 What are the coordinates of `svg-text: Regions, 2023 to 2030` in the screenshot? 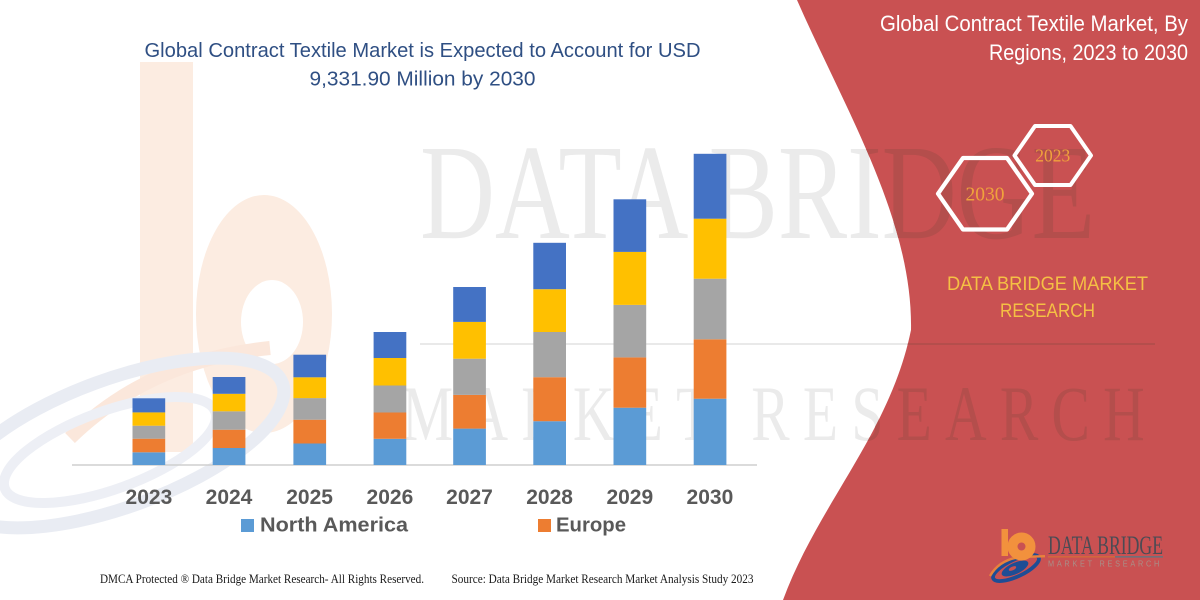 It's located at (1088, 52).